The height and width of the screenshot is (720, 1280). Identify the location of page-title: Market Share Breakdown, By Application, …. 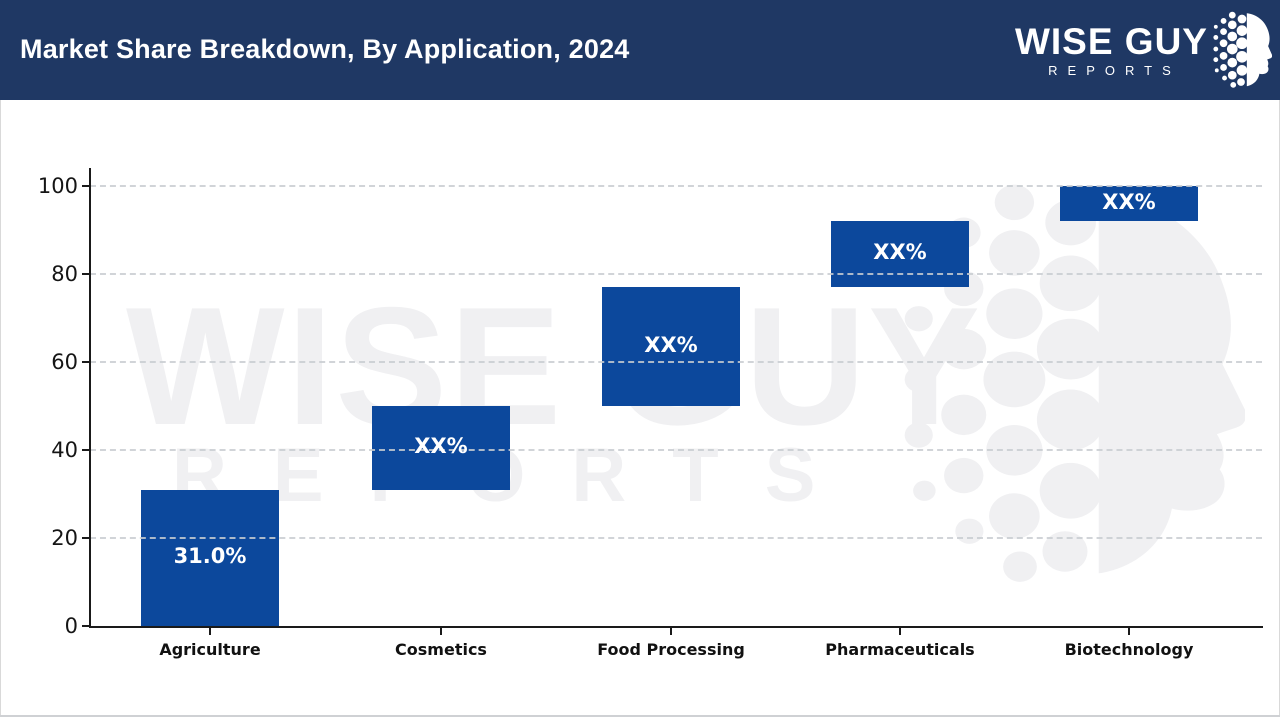
(325, 49).